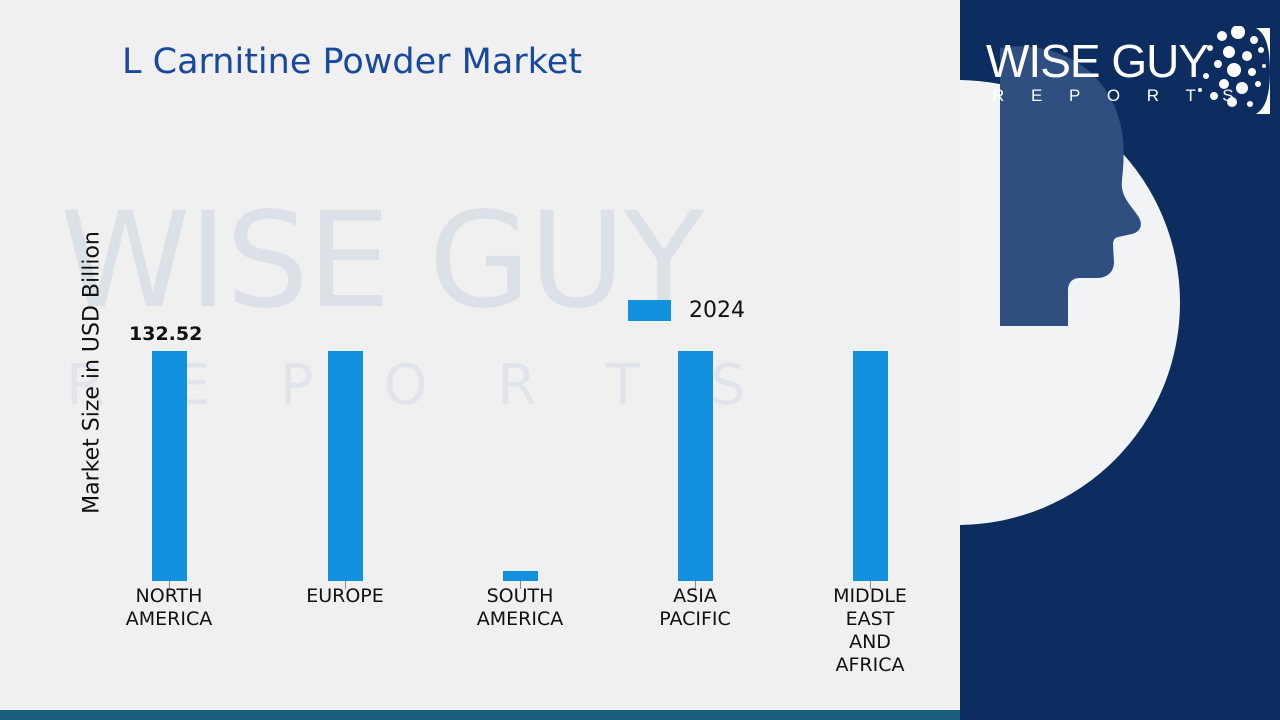 The image size is (1280, 720). Describe the element at coordinates (1070, 186) in the screenshot. I see `head-profile-icon` at that location.